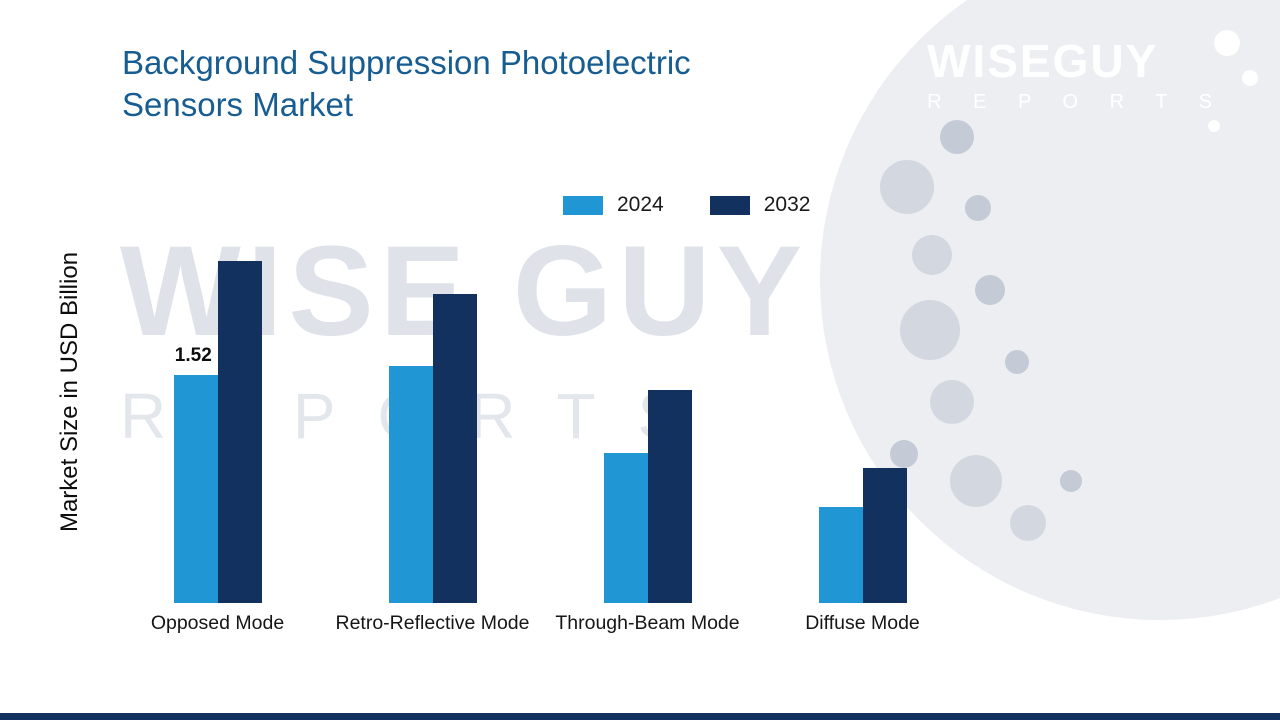 The width and height of the screenshot is (1280, 720). What do you see at coordinates (69, 392) in the screenshot?
I see `y-axis-label: Market Size in USD Billion` at bounding box center [69, 392].